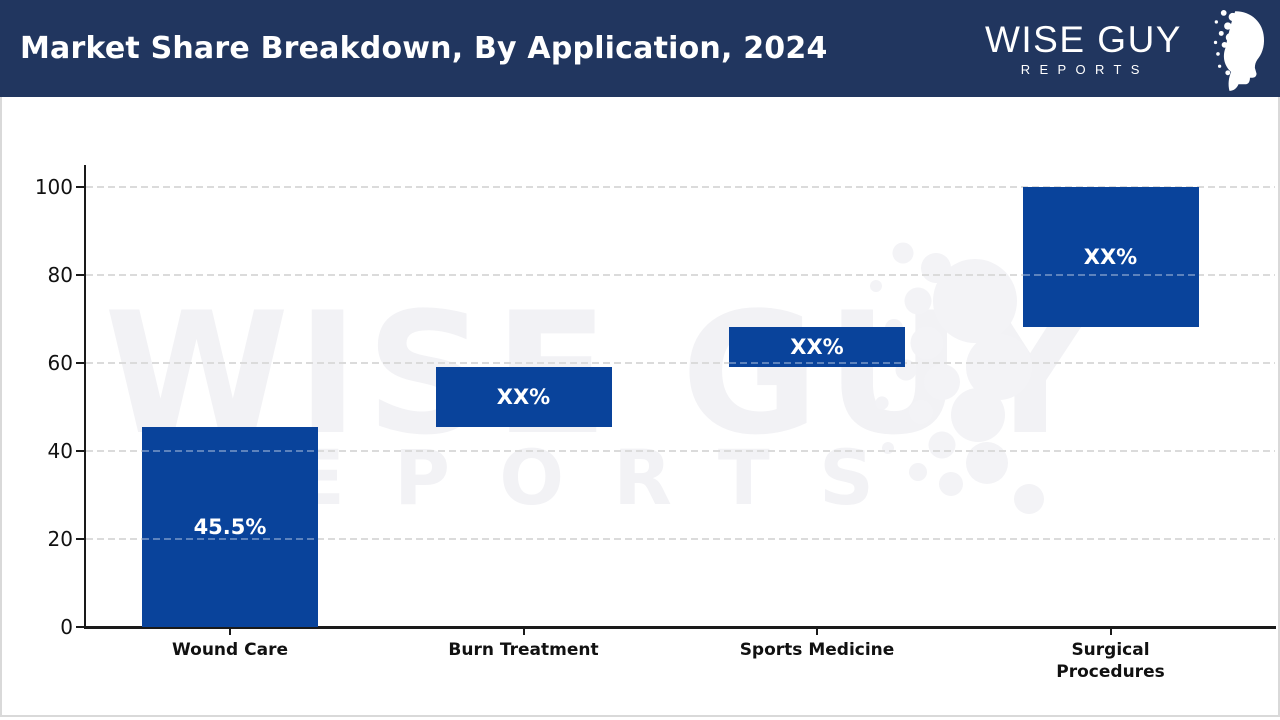 The image size is (1280, 720). I want to click on y-axis-line, so click(85, 397).